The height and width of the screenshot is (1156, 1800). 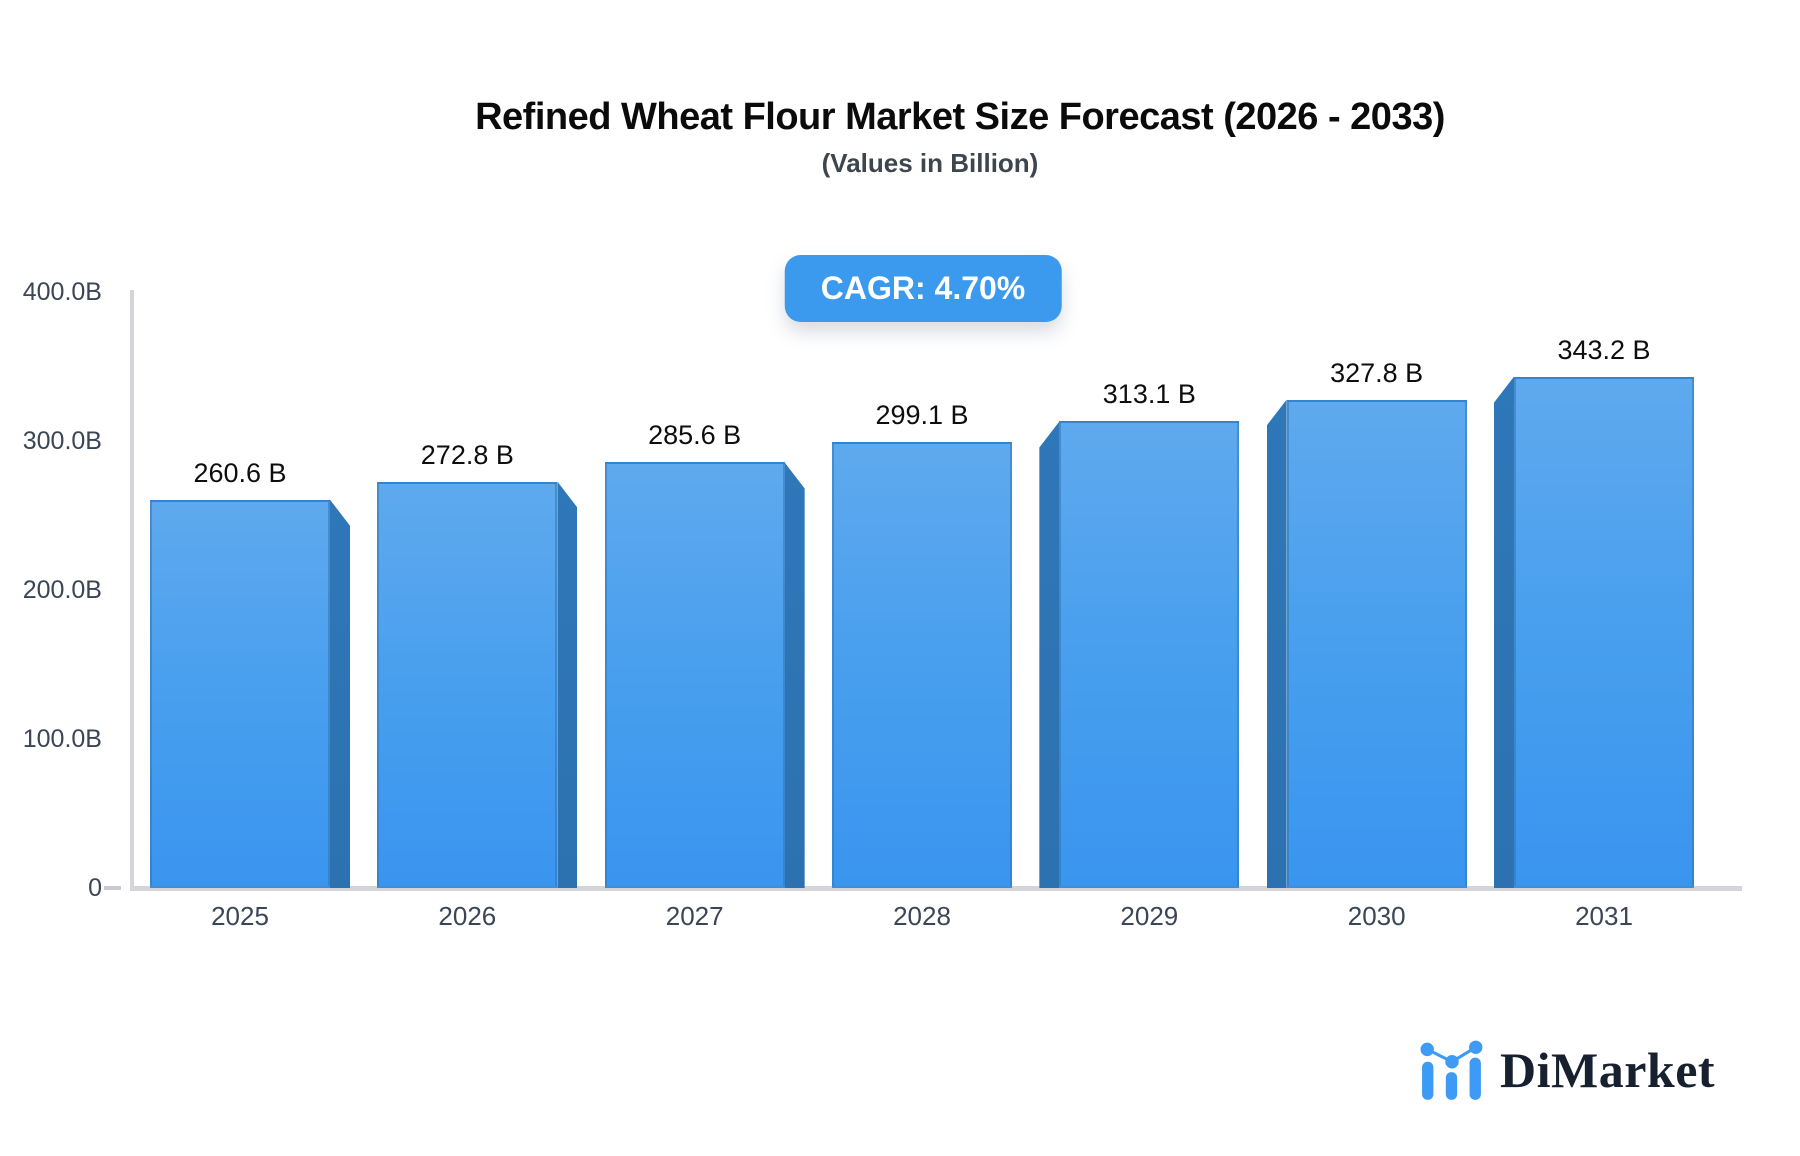 I want to click on cagr-badge: CAGR: 4.70%, so click(x=923, y=288).